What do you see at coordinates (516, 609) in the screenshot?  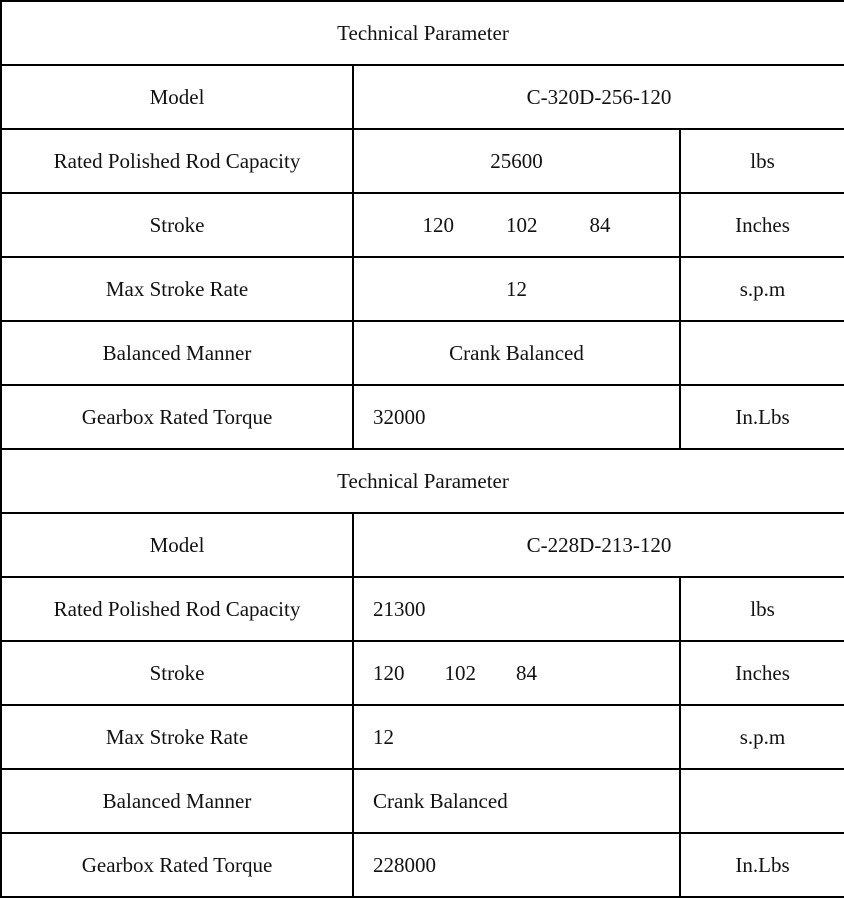 I see `cell-value: 21300` at bounding box center [516, 609].